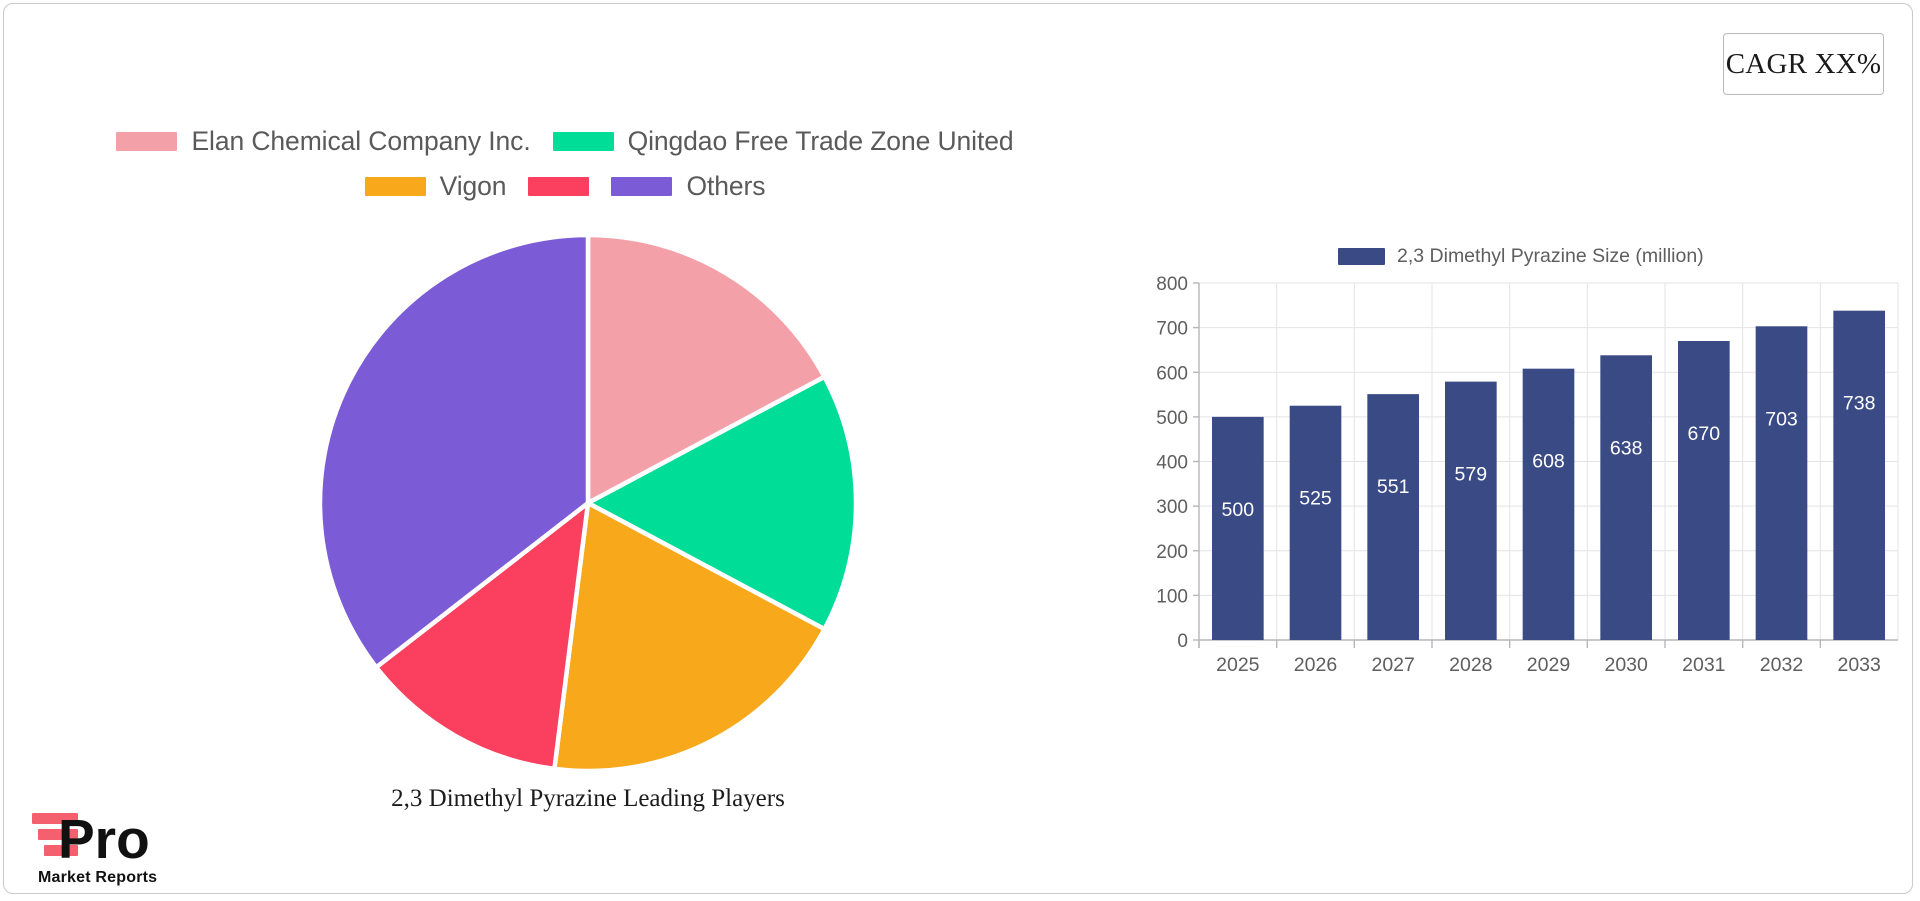 This screenshot has width=1920, height=901. I want to click on x-axis-tick-label: 2032, so click(1781, 665).